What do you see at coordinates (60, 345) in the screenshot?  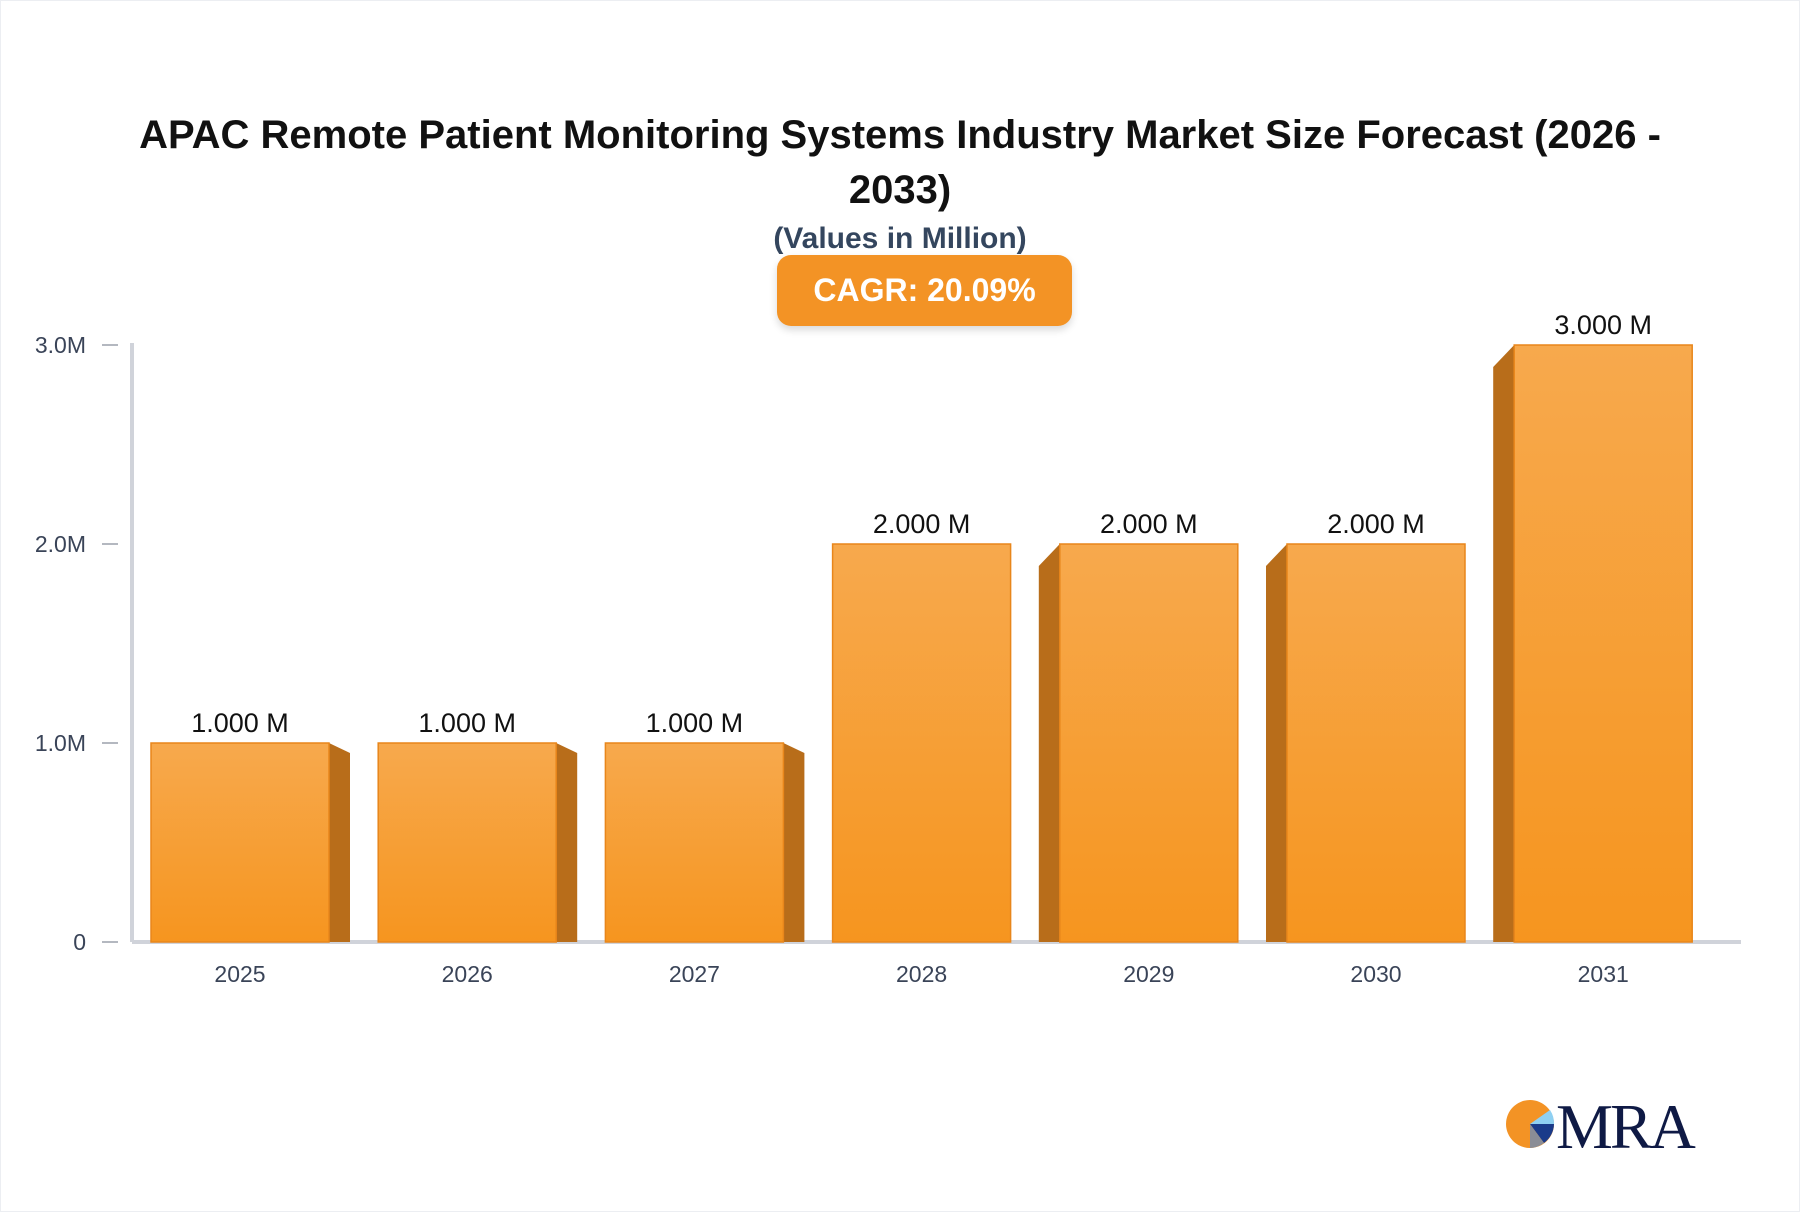 I see `y-tick-label: 3.0M` at bounding box center [60, 345].